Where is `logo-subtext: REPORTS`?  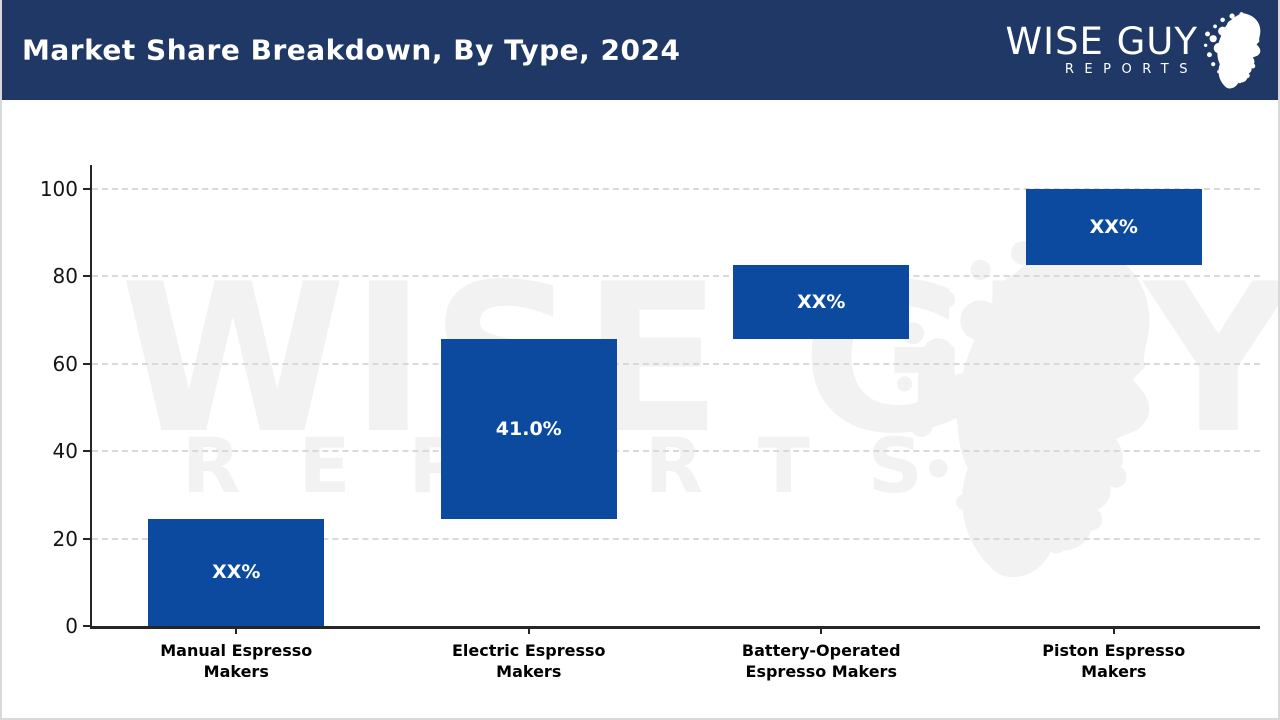 logo-subtext: REPORTS is located at coordinates (1131, 70).